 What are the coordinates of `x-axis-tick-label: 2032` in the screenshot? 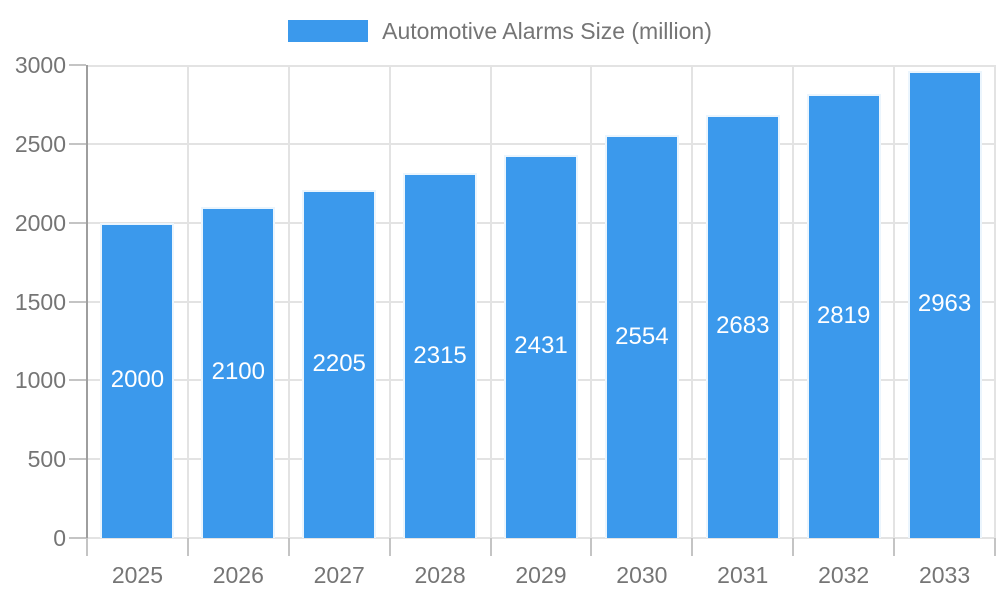 It's located at (844, 575).